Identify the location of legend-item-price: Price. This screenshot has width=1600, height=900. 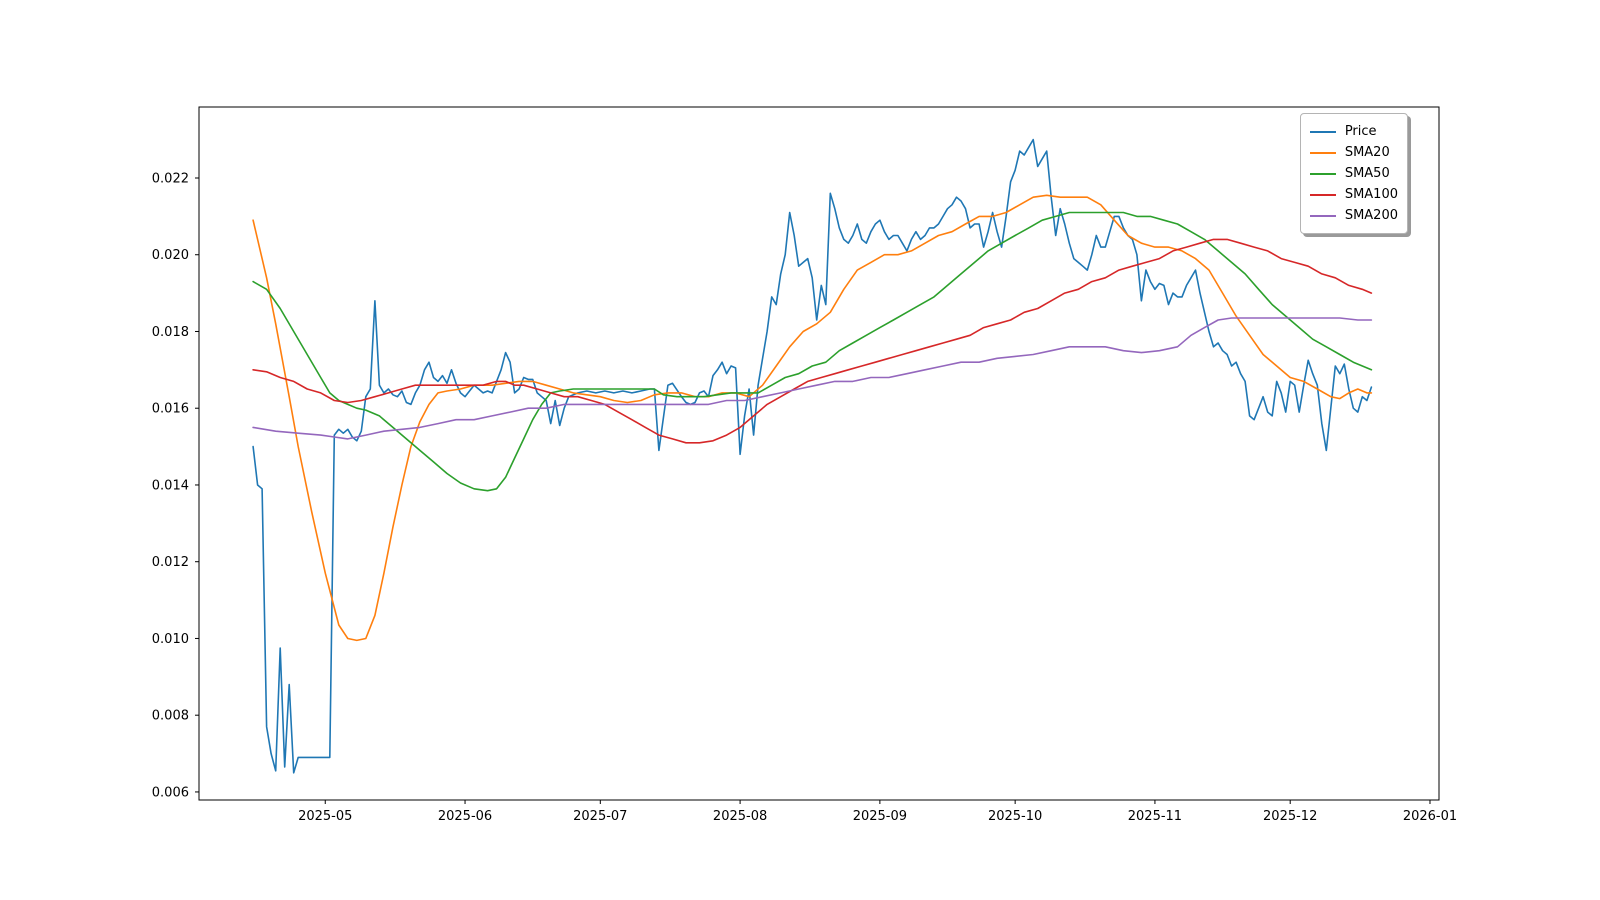
(1353, 131).